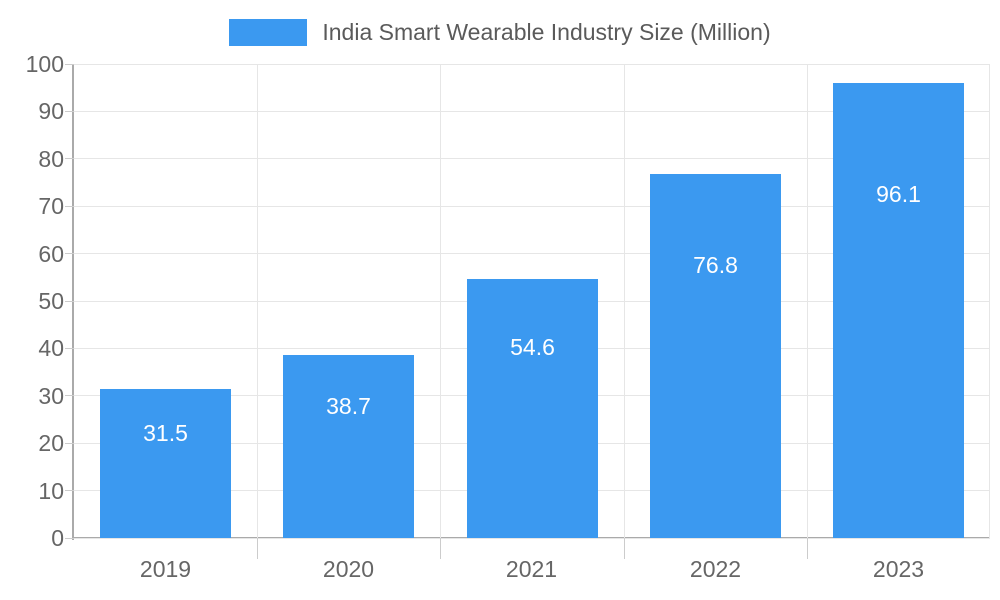 The height and width of the screenshot is (600, 1000). Describe the element at coordinates (51, 206) in the screenshot. I see `y-tick-label: 70` at that location.